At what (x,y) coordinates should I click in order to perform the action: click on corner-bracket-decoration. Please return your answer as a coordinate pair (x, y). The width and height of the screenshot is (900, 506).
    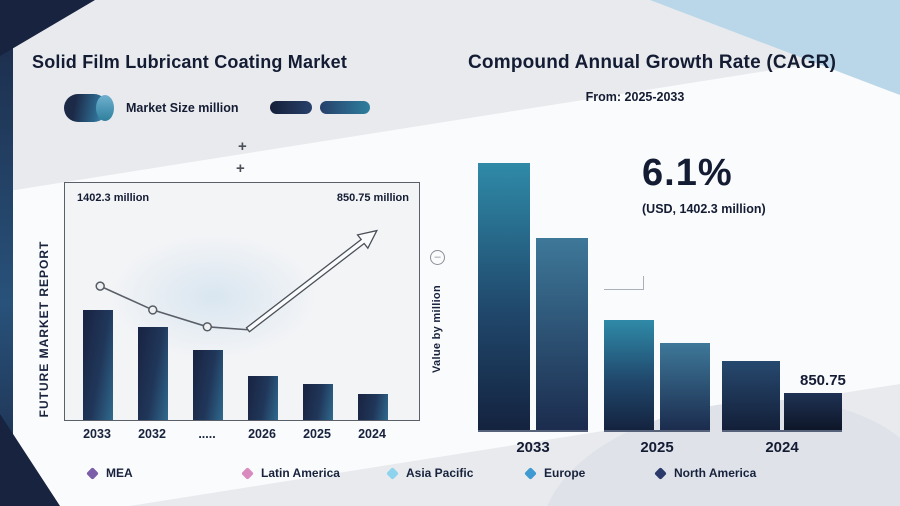
    Looking at the image, I should click on (624, 283).